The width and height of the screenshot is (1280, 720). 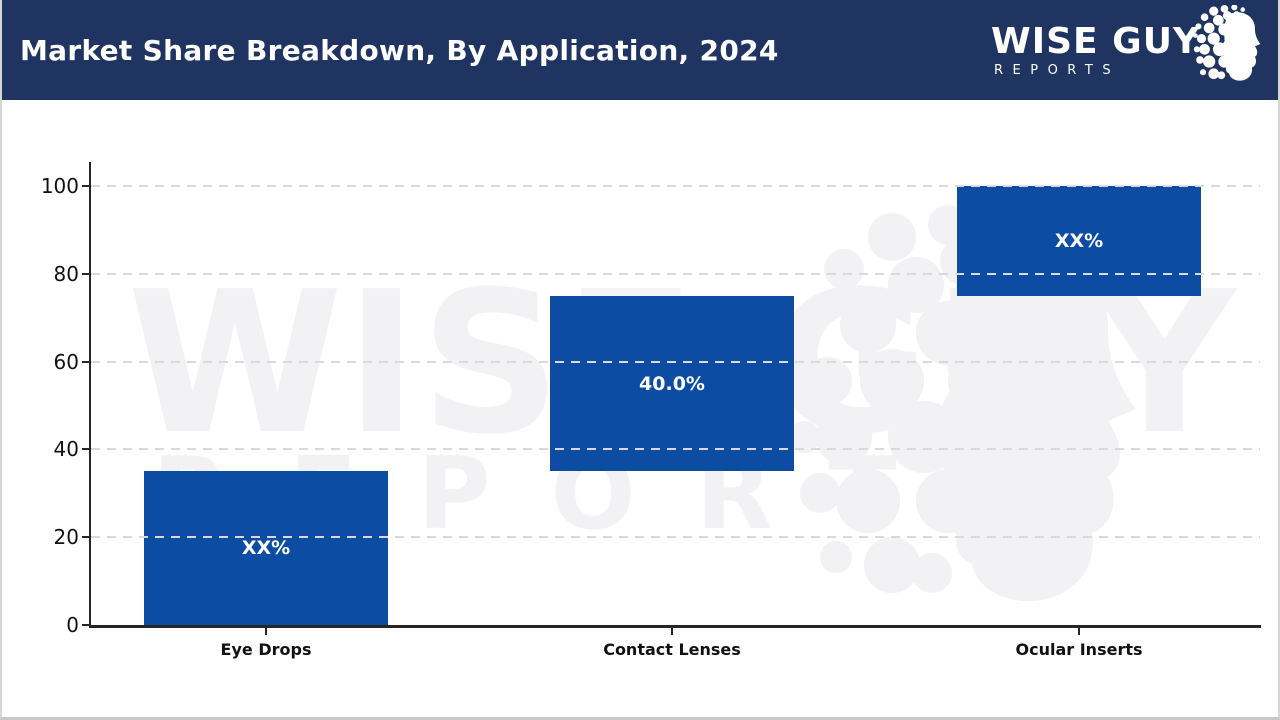 I want to click on bar-value-label: 40.0%, so click(x=672, y=383).